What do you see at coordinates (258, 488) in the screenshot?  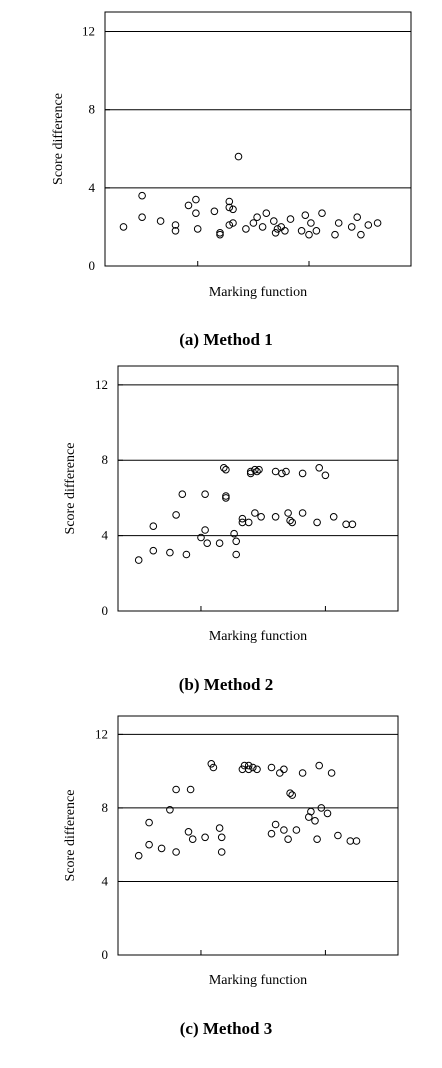 I see `plot-frame` at bounding box center [258, 488].